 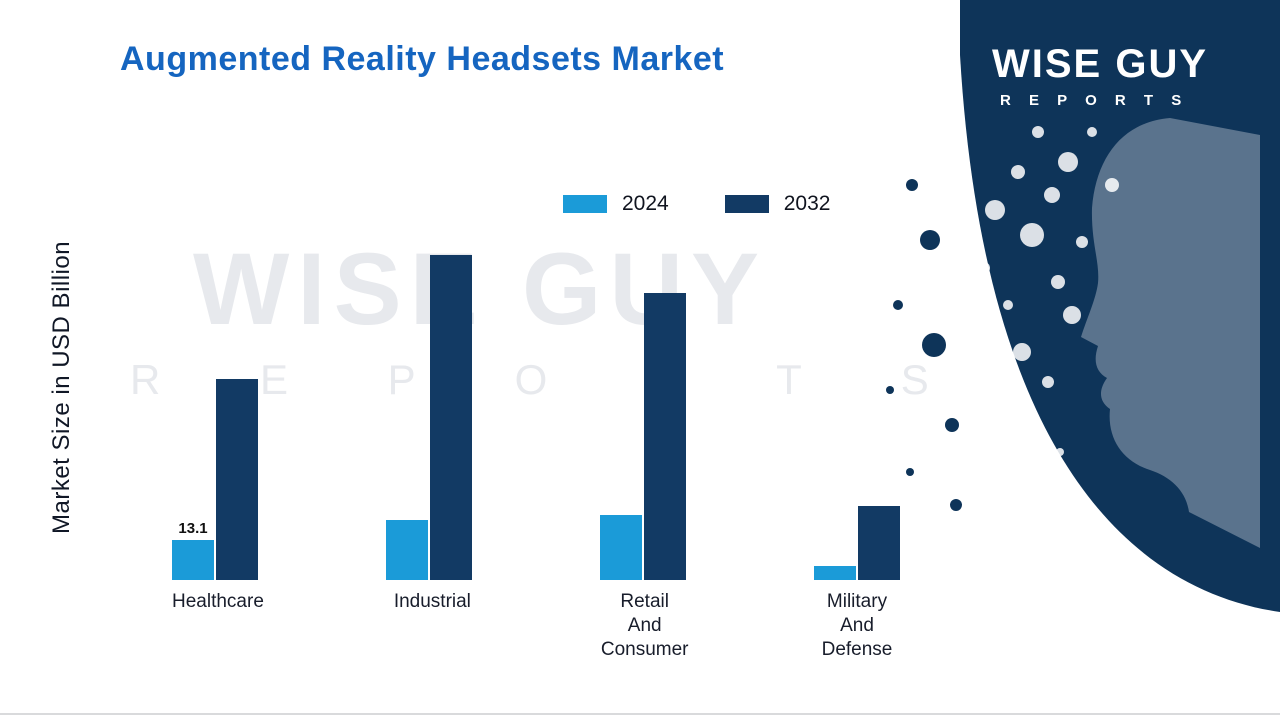 What do you see at coordinates (218, 601) in the screenshot?
I see `category-label-text: Healthcare` at bounding box center [218, 601].